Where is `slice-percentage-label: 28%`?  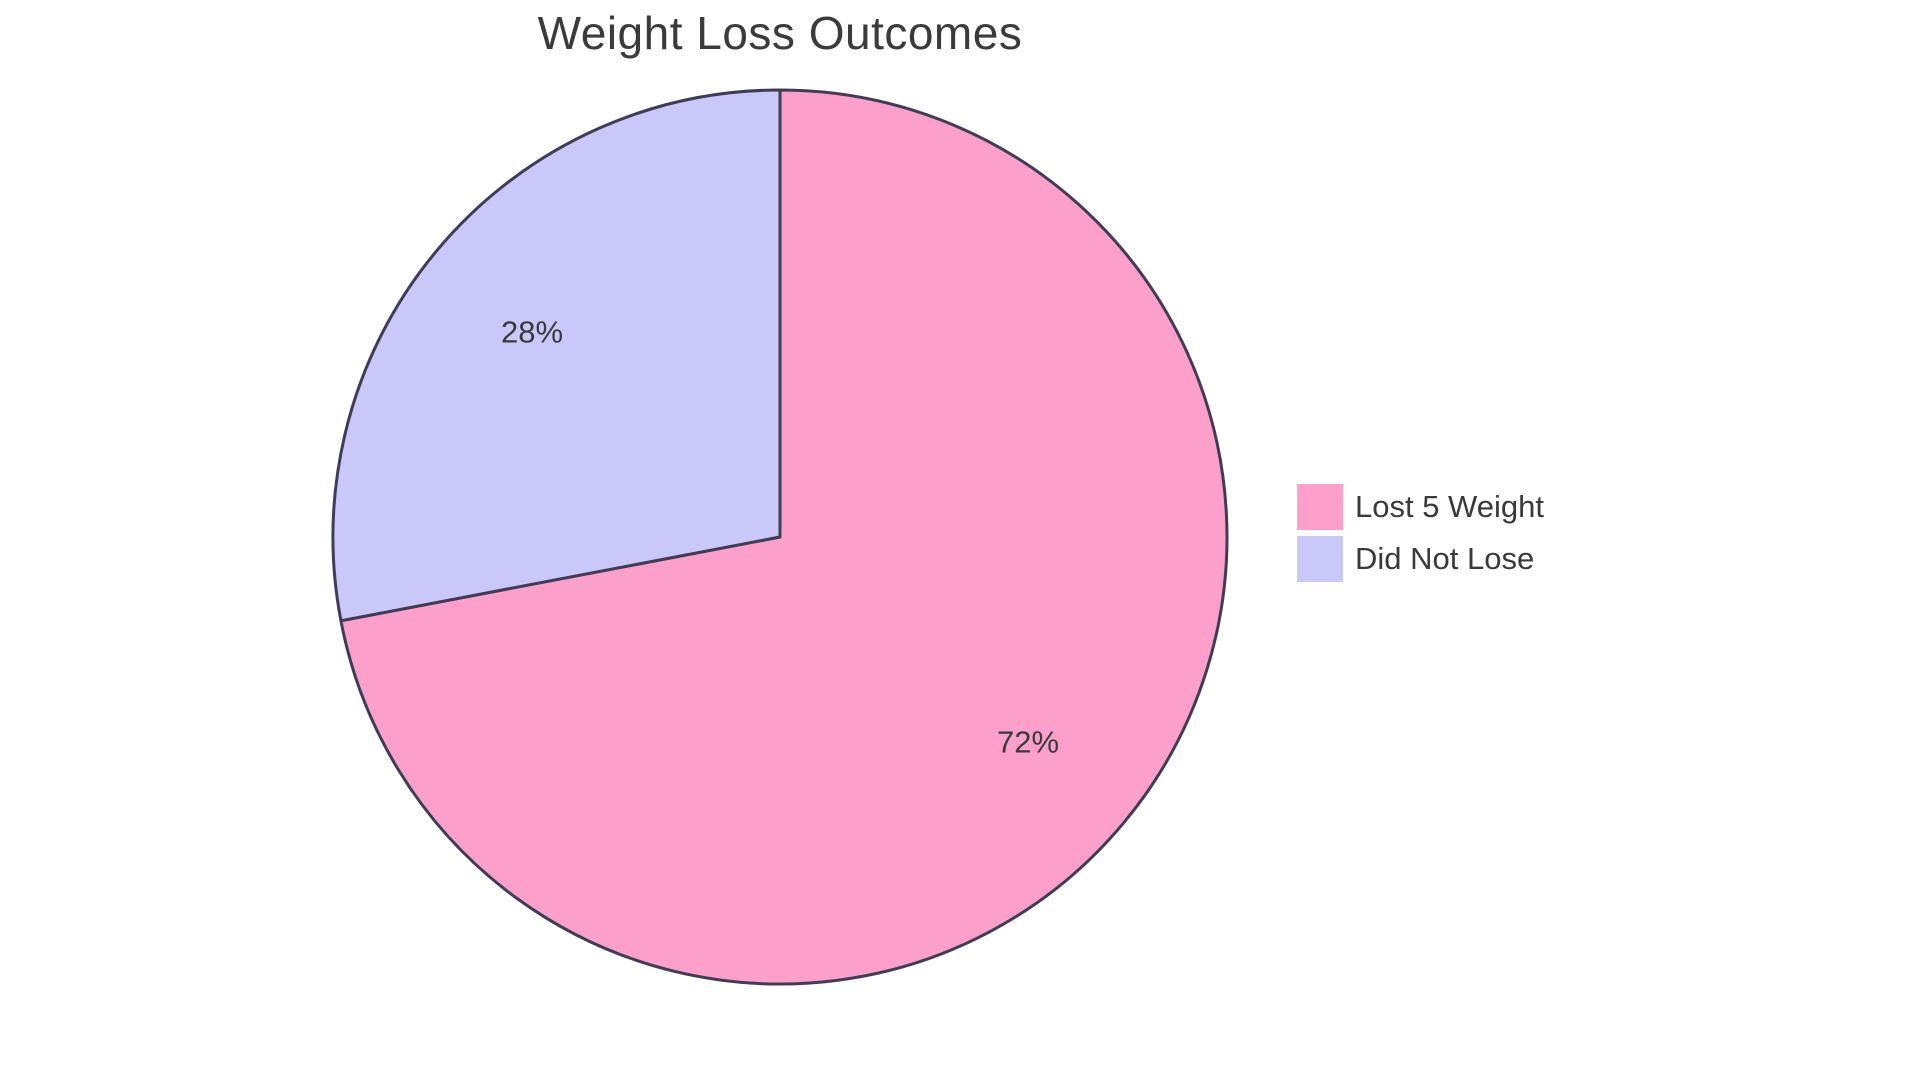
slice-percentage-label: 28% is located at coordinates (532, 331).